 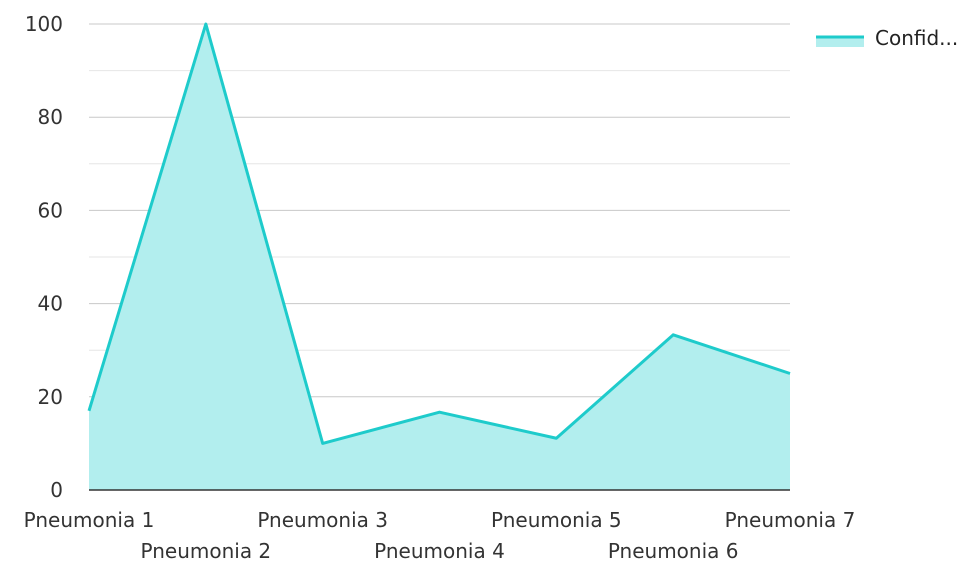 I want to click on x-tick-label: Pneumonia 1, so click(x=89, y=520).